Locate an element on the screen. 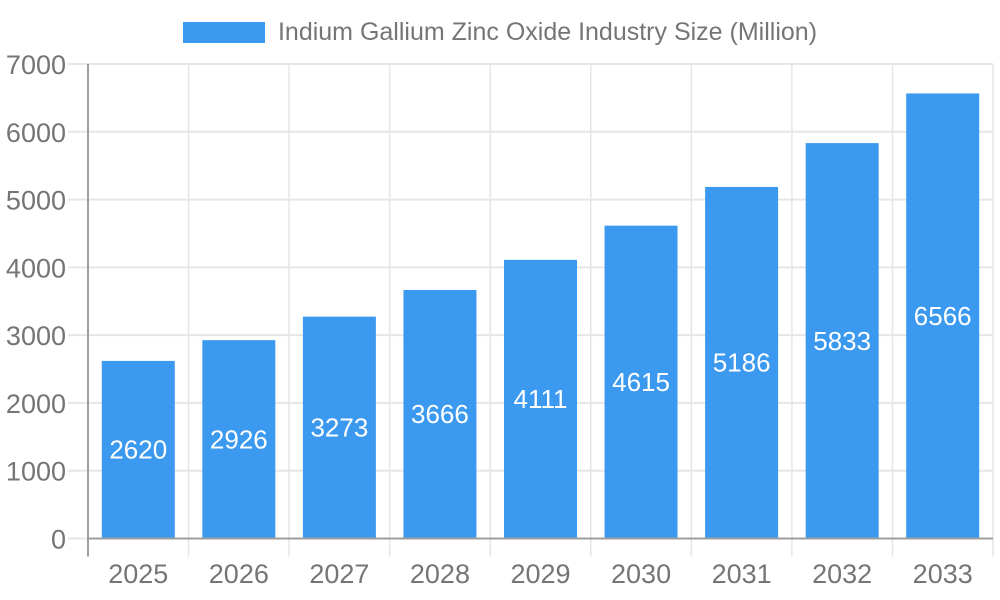 This screenshot has height=600, width=1000. bar-value-label: 6566 is located at coordinates (943, 316).